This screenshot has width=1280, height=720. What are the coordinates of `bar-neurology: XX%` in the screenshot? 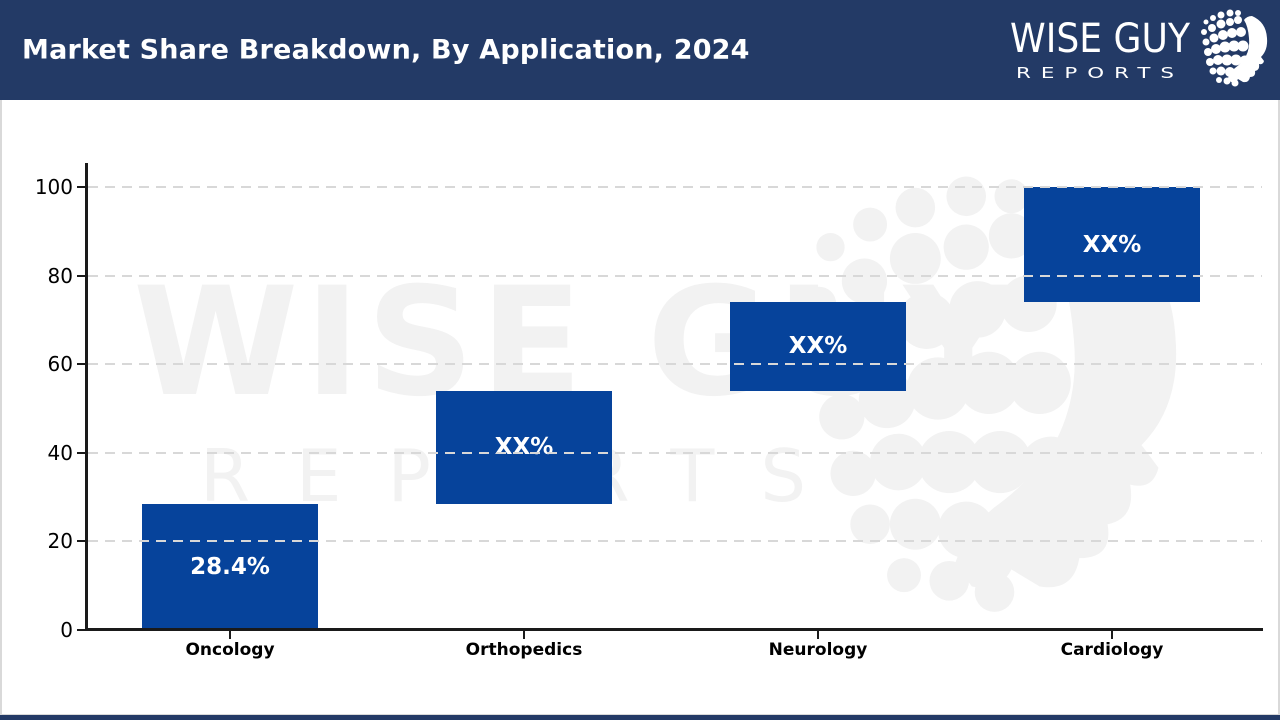 It's located at (818, 346).